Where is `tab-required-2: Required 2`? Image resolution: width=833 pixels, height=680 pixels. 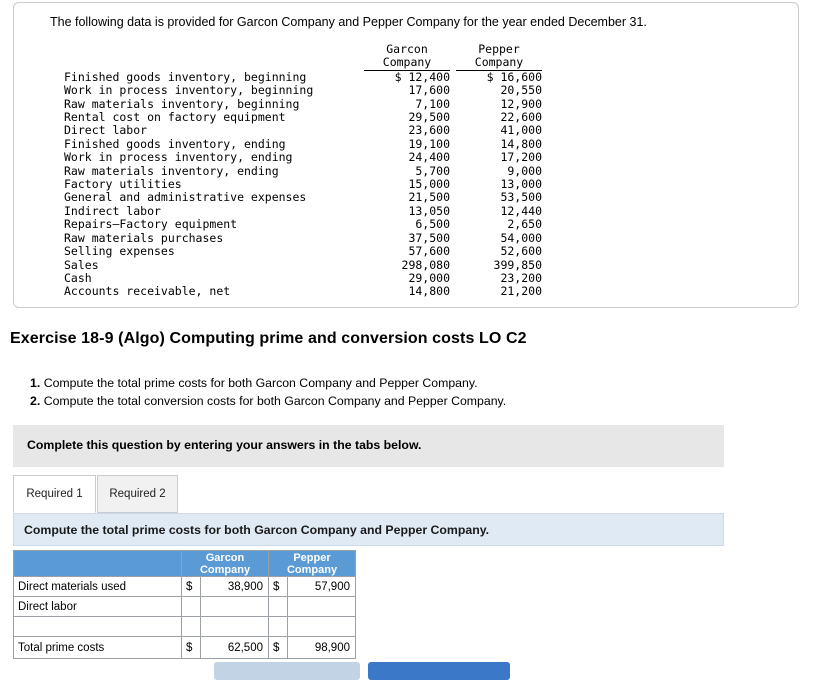 tab-required-2: Required 2 is located at coordinates (137, 494).